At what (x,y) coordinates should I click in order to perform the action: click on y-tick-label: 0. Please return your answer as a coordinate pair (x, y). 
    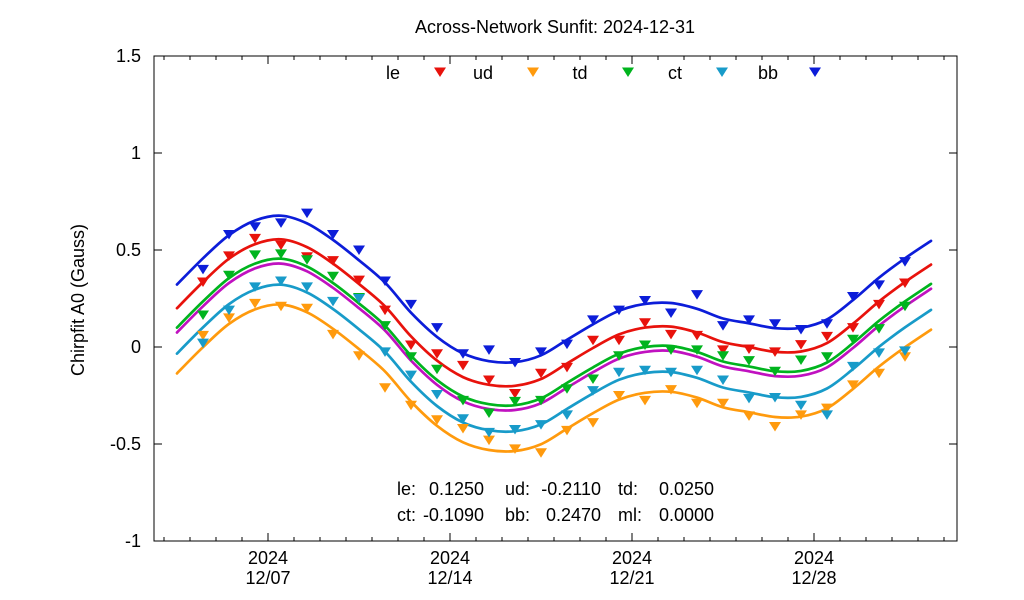
    Looking at the image, I should click on (136, 347).